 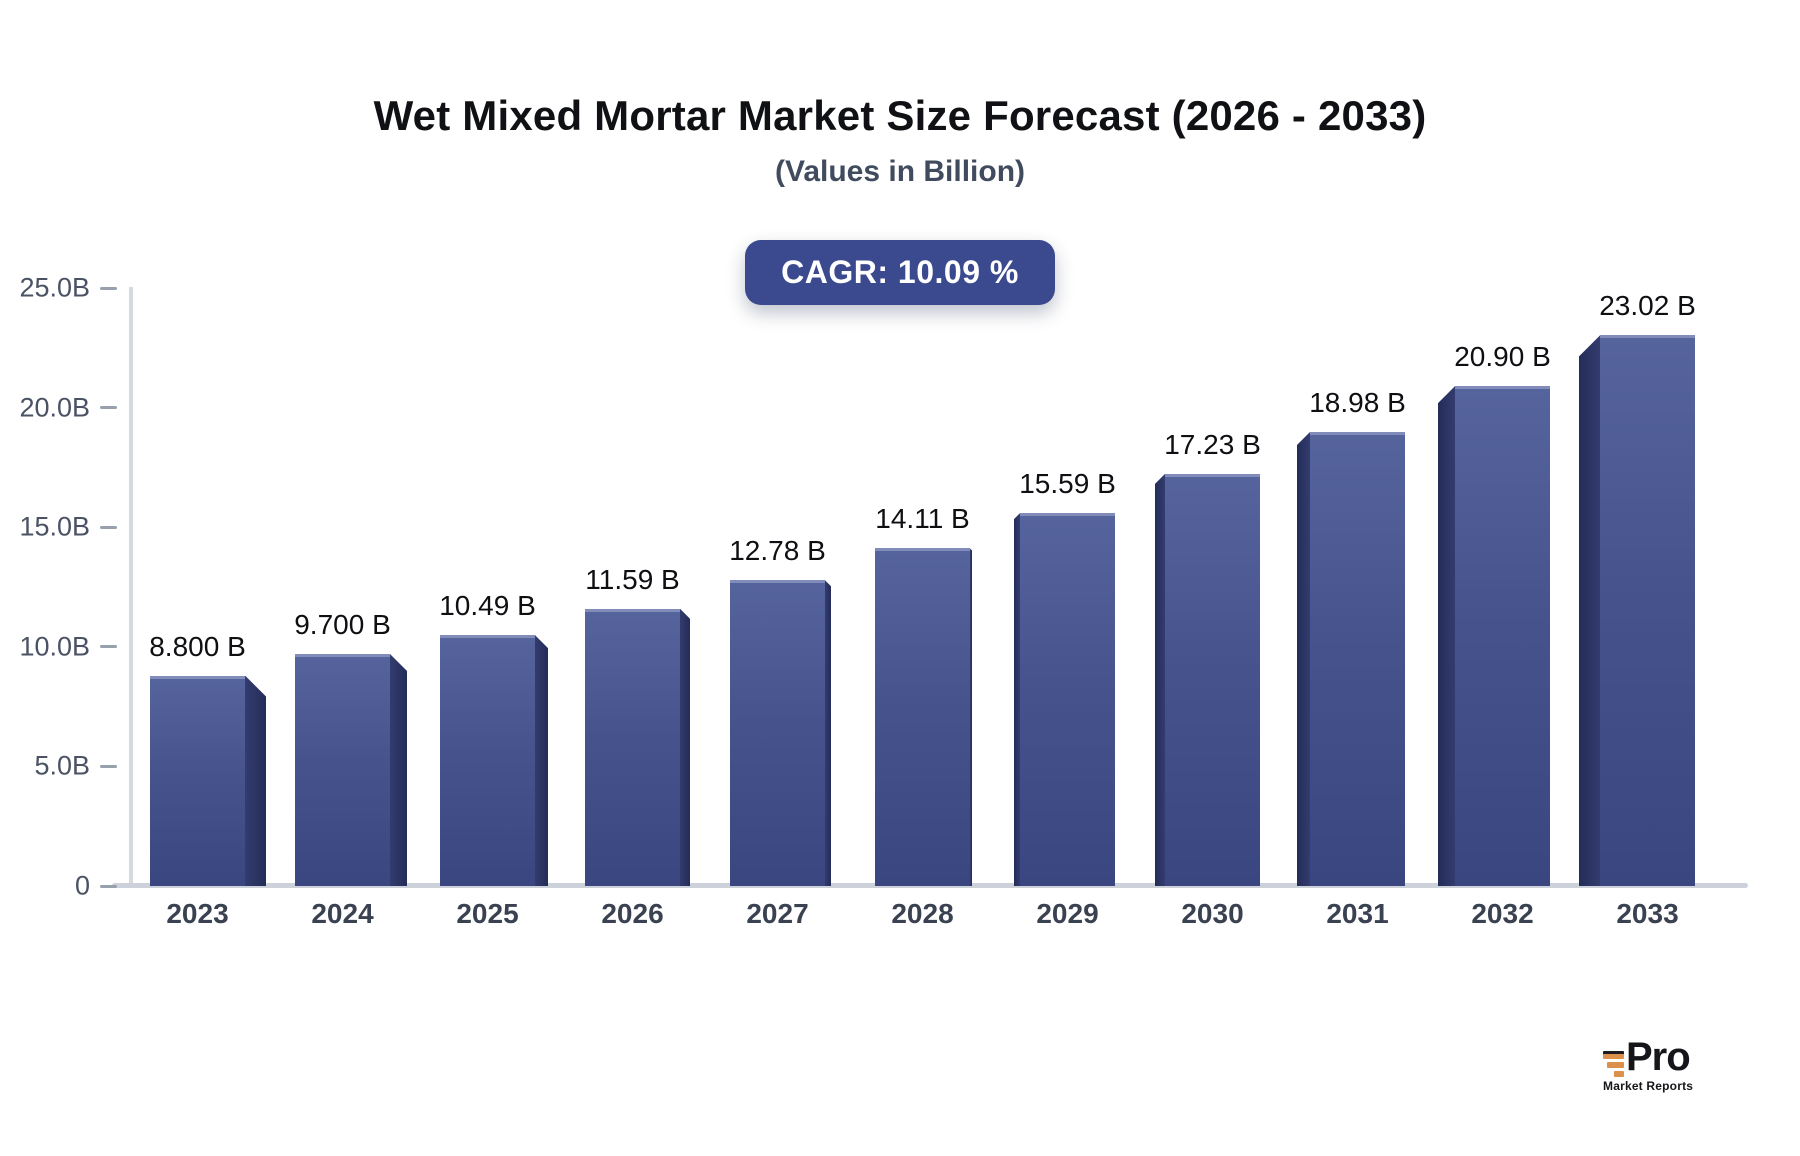 I want to click on bar-value-label: 15.59 B, so click(x=1067, y=484).